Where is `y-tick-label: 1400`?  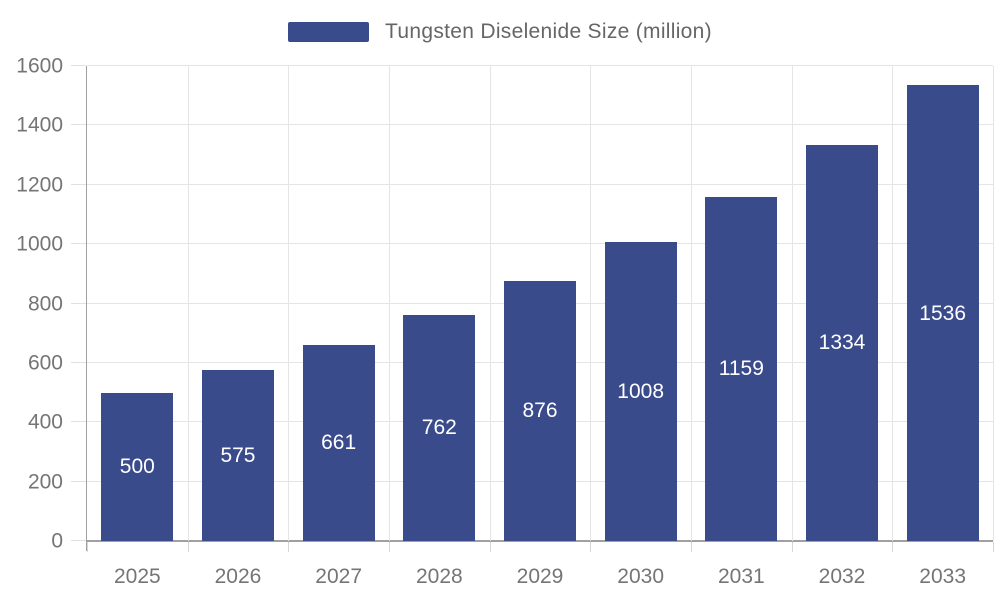
y-tick-label: 1400 is located at coordinates (39, 125).